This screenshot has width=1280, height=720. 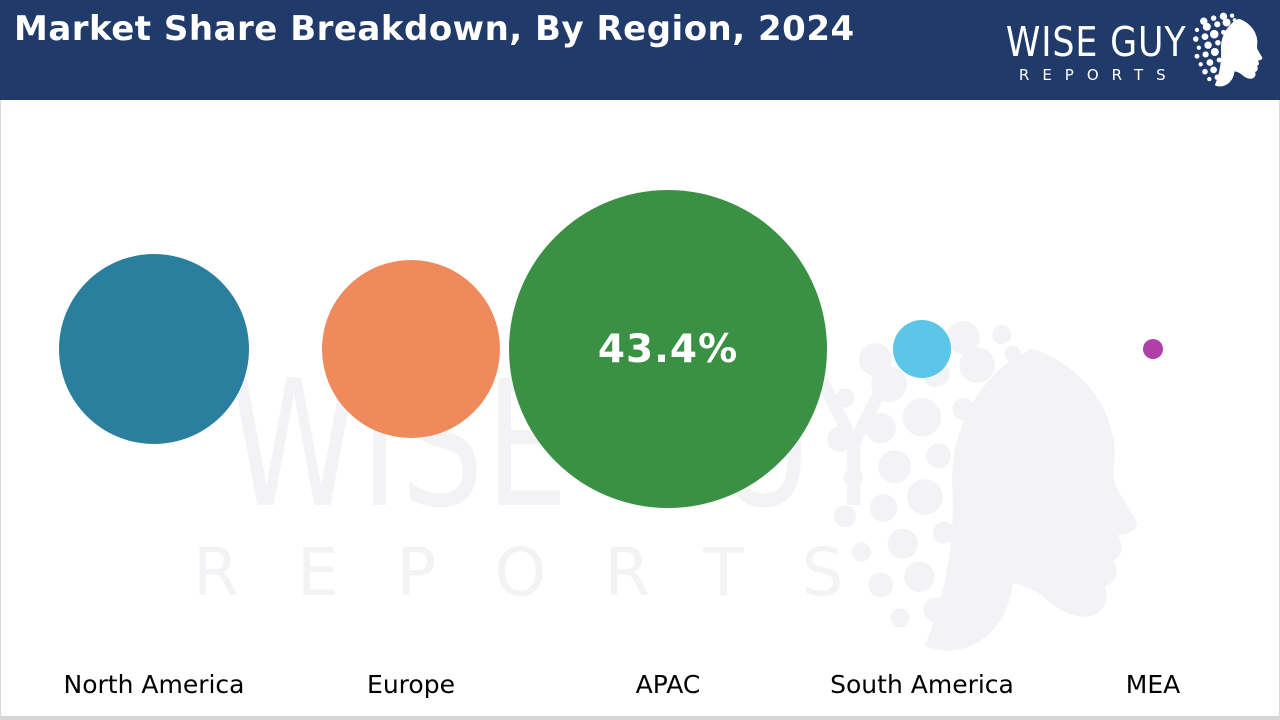 I want to click on category-label-europe: Europe, so click(x=411, y=684).